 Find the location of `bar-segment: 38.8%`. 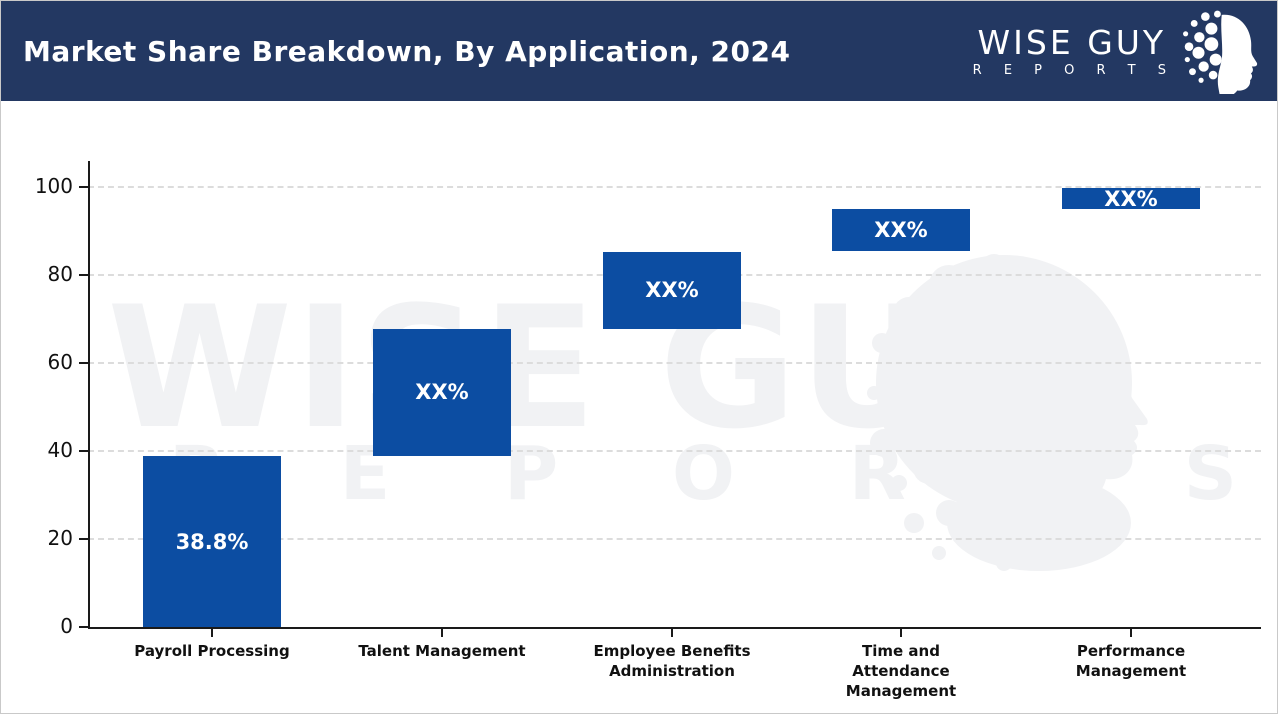

bar-segment: 38.8% is located at coordinates (212, 541).